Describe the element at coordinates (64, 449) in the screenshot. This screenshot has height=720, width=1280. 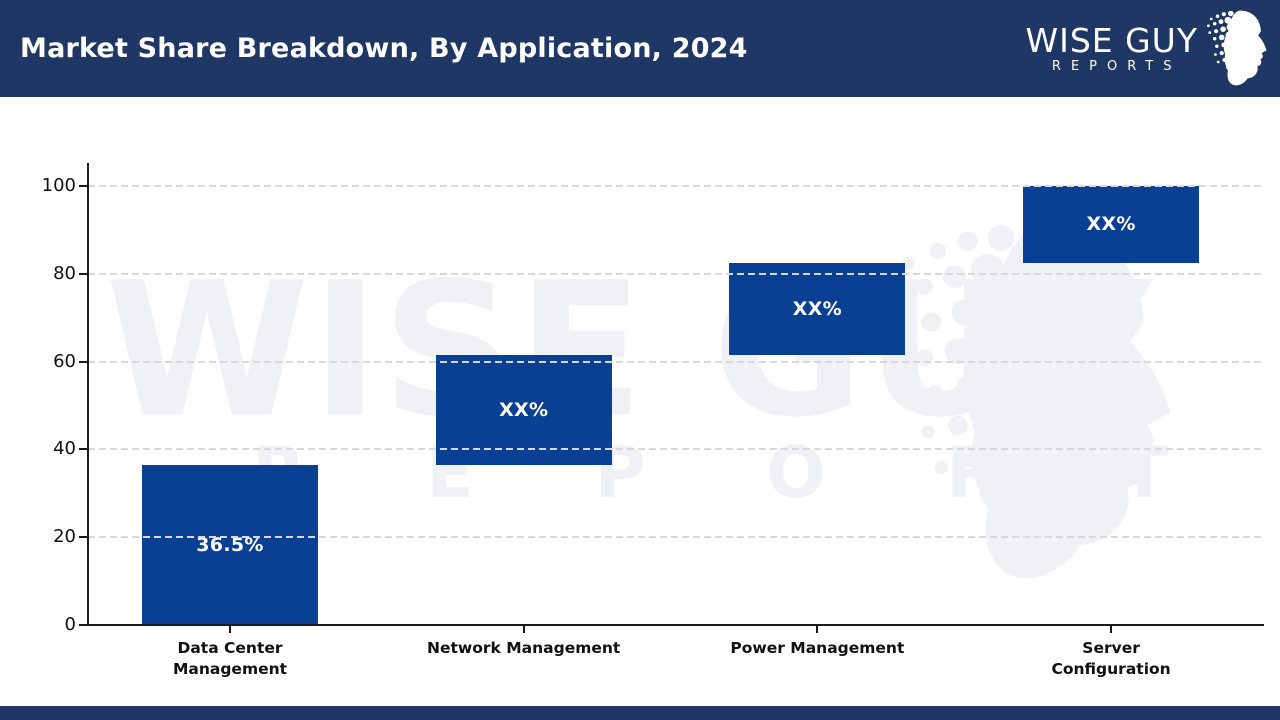
I see `y-tick-label: 40` at that location.